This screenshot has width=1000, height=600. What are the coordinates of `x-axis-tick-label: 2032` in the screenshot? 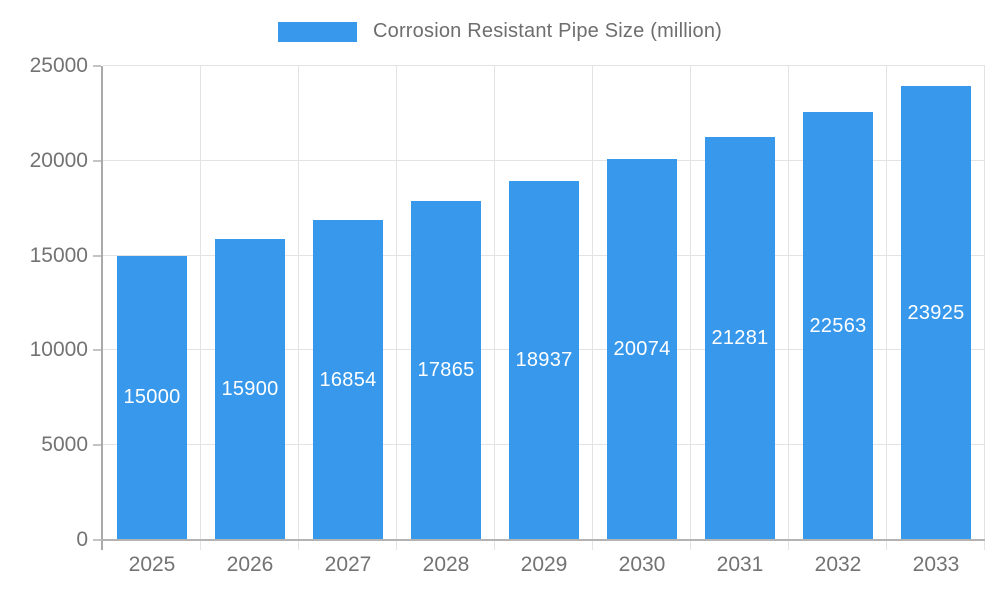 It's located at (838, 564).